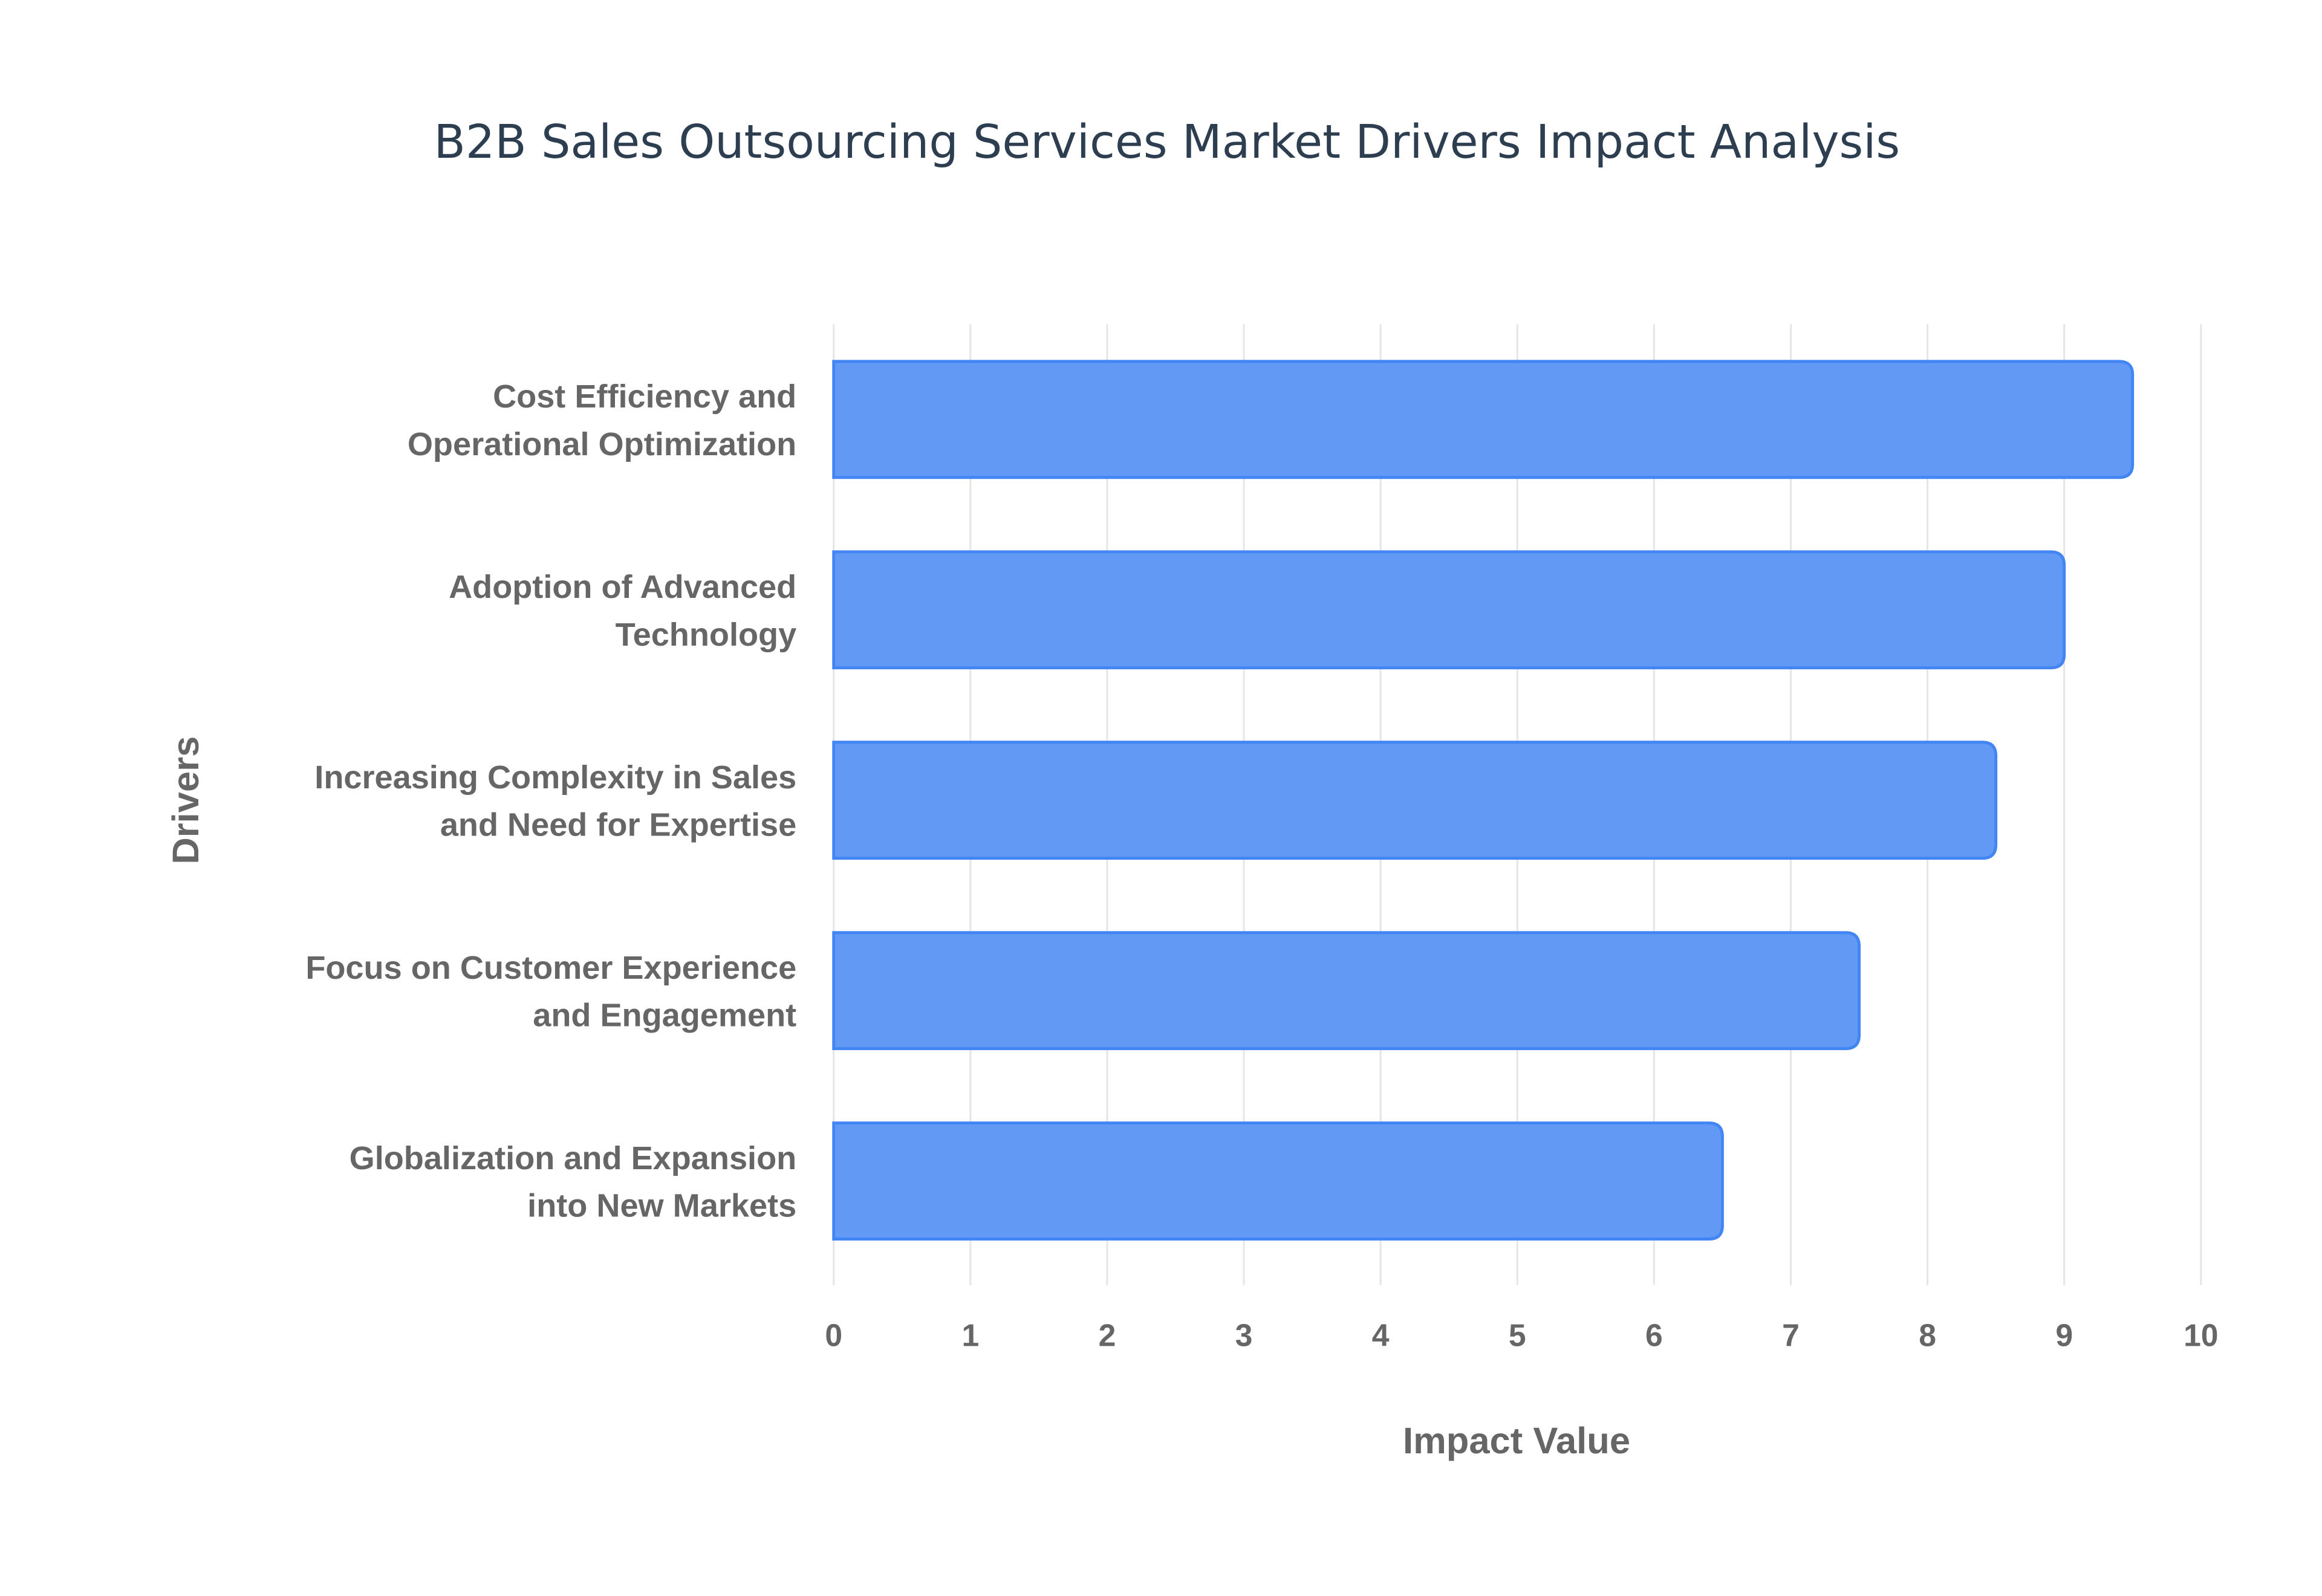  Describe the element at coordinates (1381, 1335) in the screenshot. I see `x-tick-label: 4` at that location.